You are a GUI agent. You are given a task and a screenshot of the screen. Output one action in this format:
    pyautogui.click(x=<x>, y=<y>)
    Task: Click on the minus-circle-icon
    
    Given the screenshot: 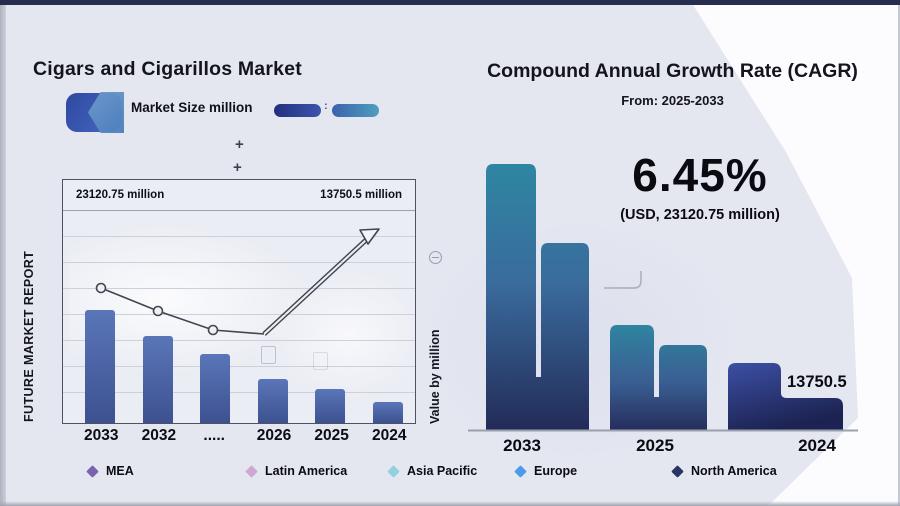 What is the action you would take?
    pyautogui.click(x=435, y=257)
    